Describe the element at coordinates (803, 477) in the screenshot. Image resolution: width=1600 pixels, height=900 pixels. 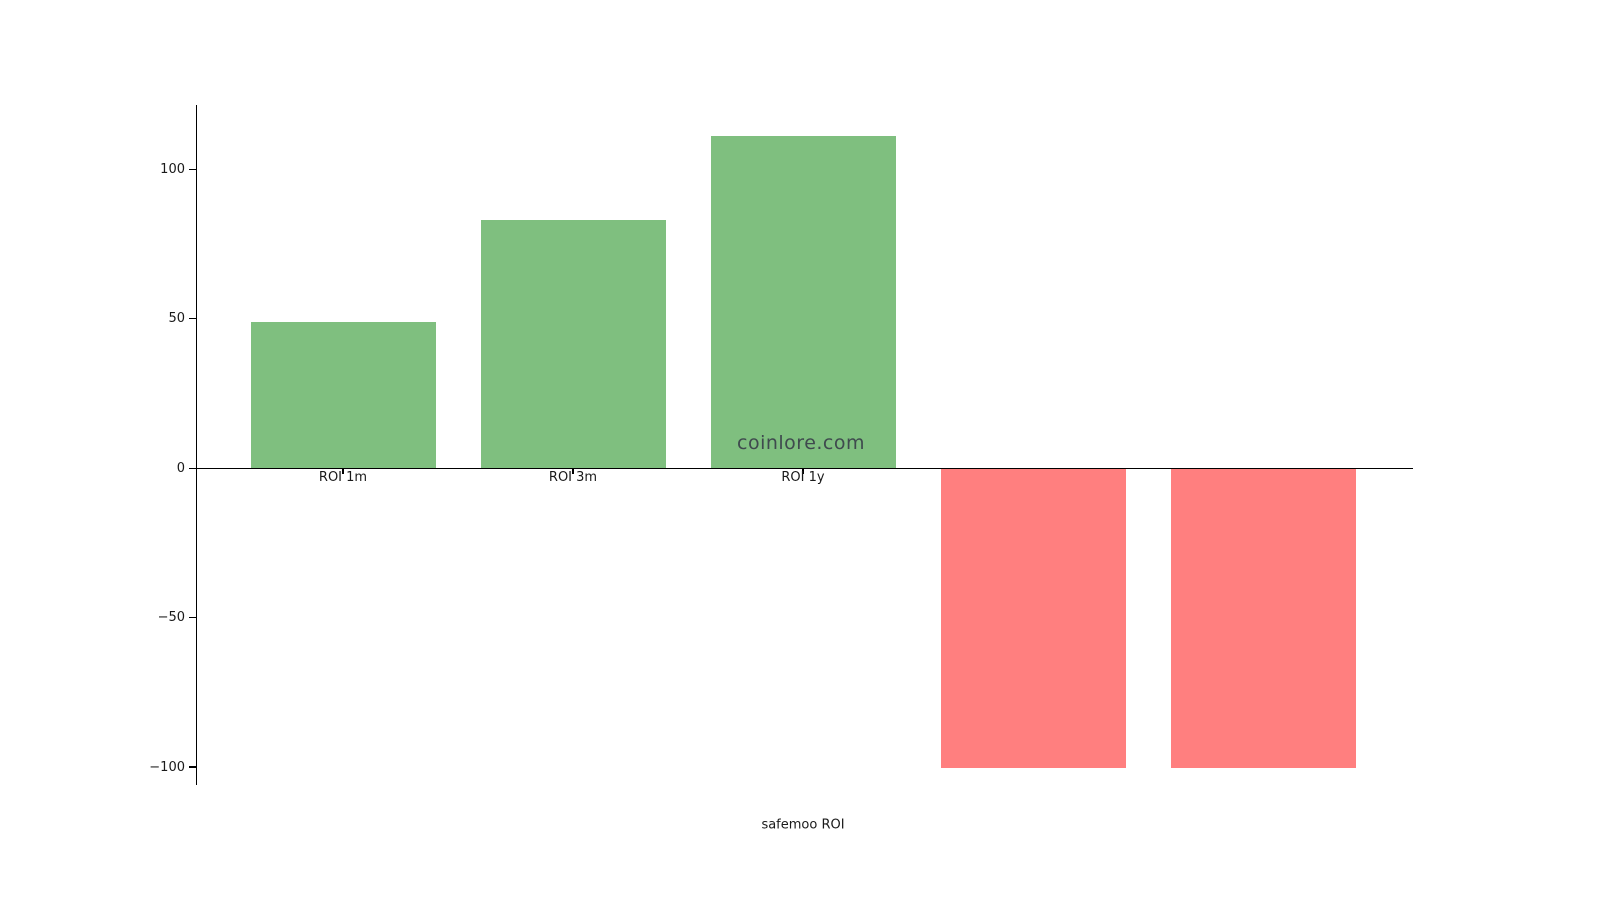
I see `x-tick-label: ROI 1y` at that location.